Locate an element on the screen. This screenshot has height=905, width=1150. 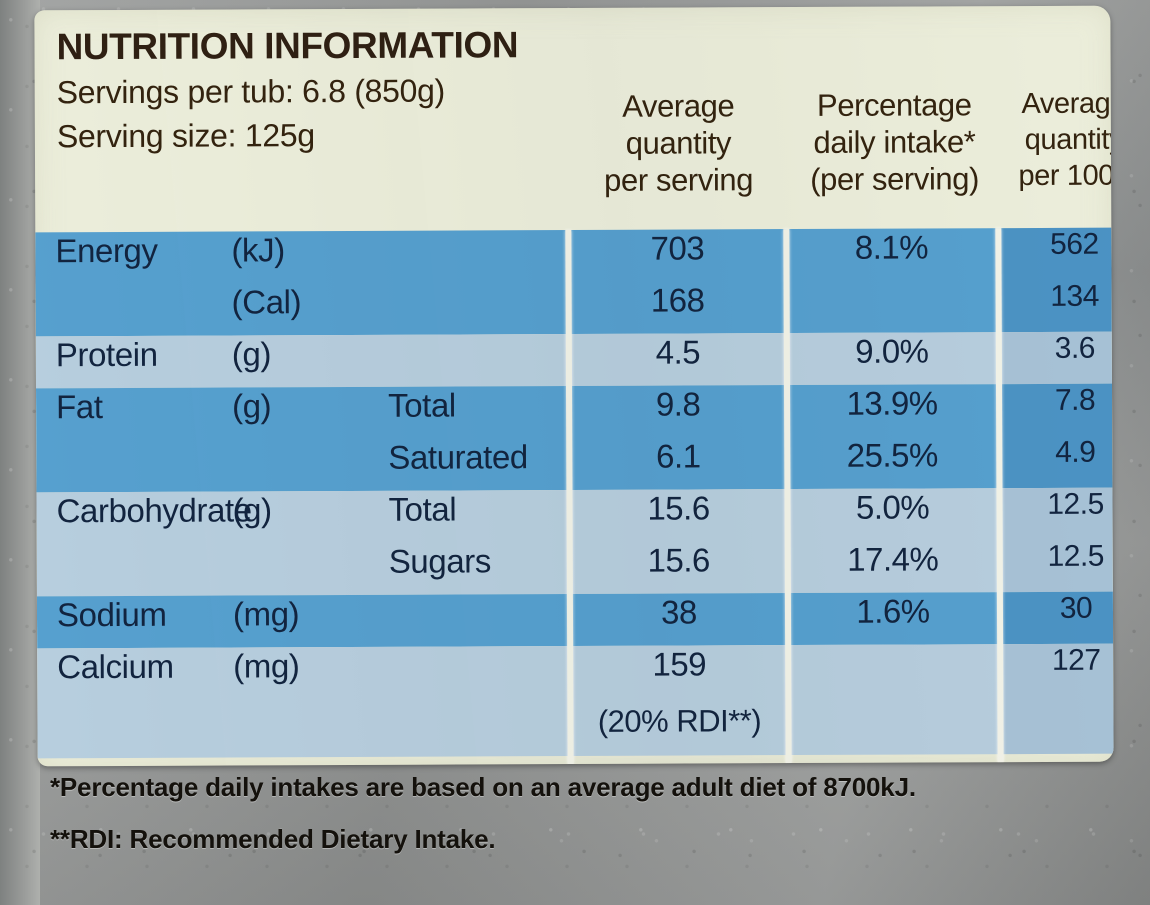
table-row: Calcium (mg) 159 127 is located at coordinates (575, 672).